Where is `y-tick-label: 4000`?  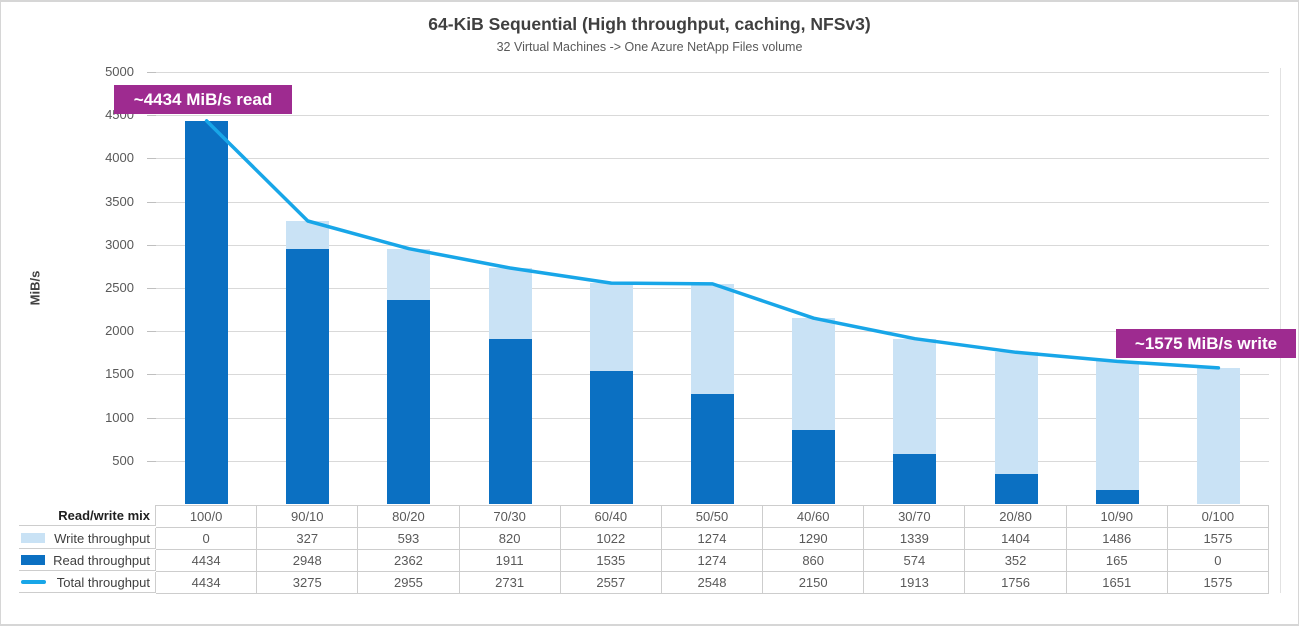 y-tick-label: 4000 is located at coordinates (119, 158).